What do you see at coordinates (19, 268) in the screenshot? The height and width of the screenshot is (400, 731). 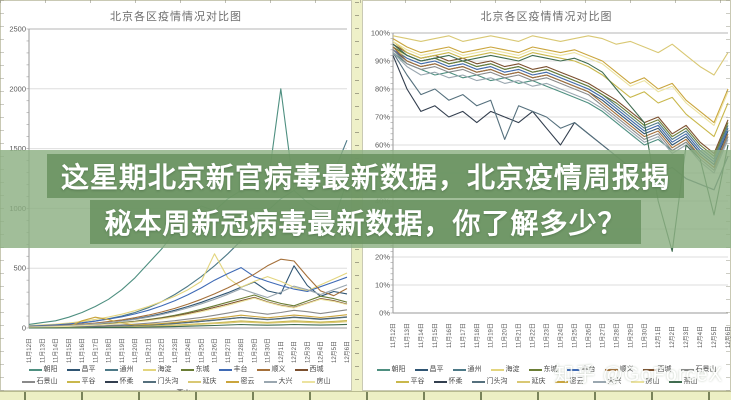 I see `y-tick-label: 500` at bounding box center [19, 268].